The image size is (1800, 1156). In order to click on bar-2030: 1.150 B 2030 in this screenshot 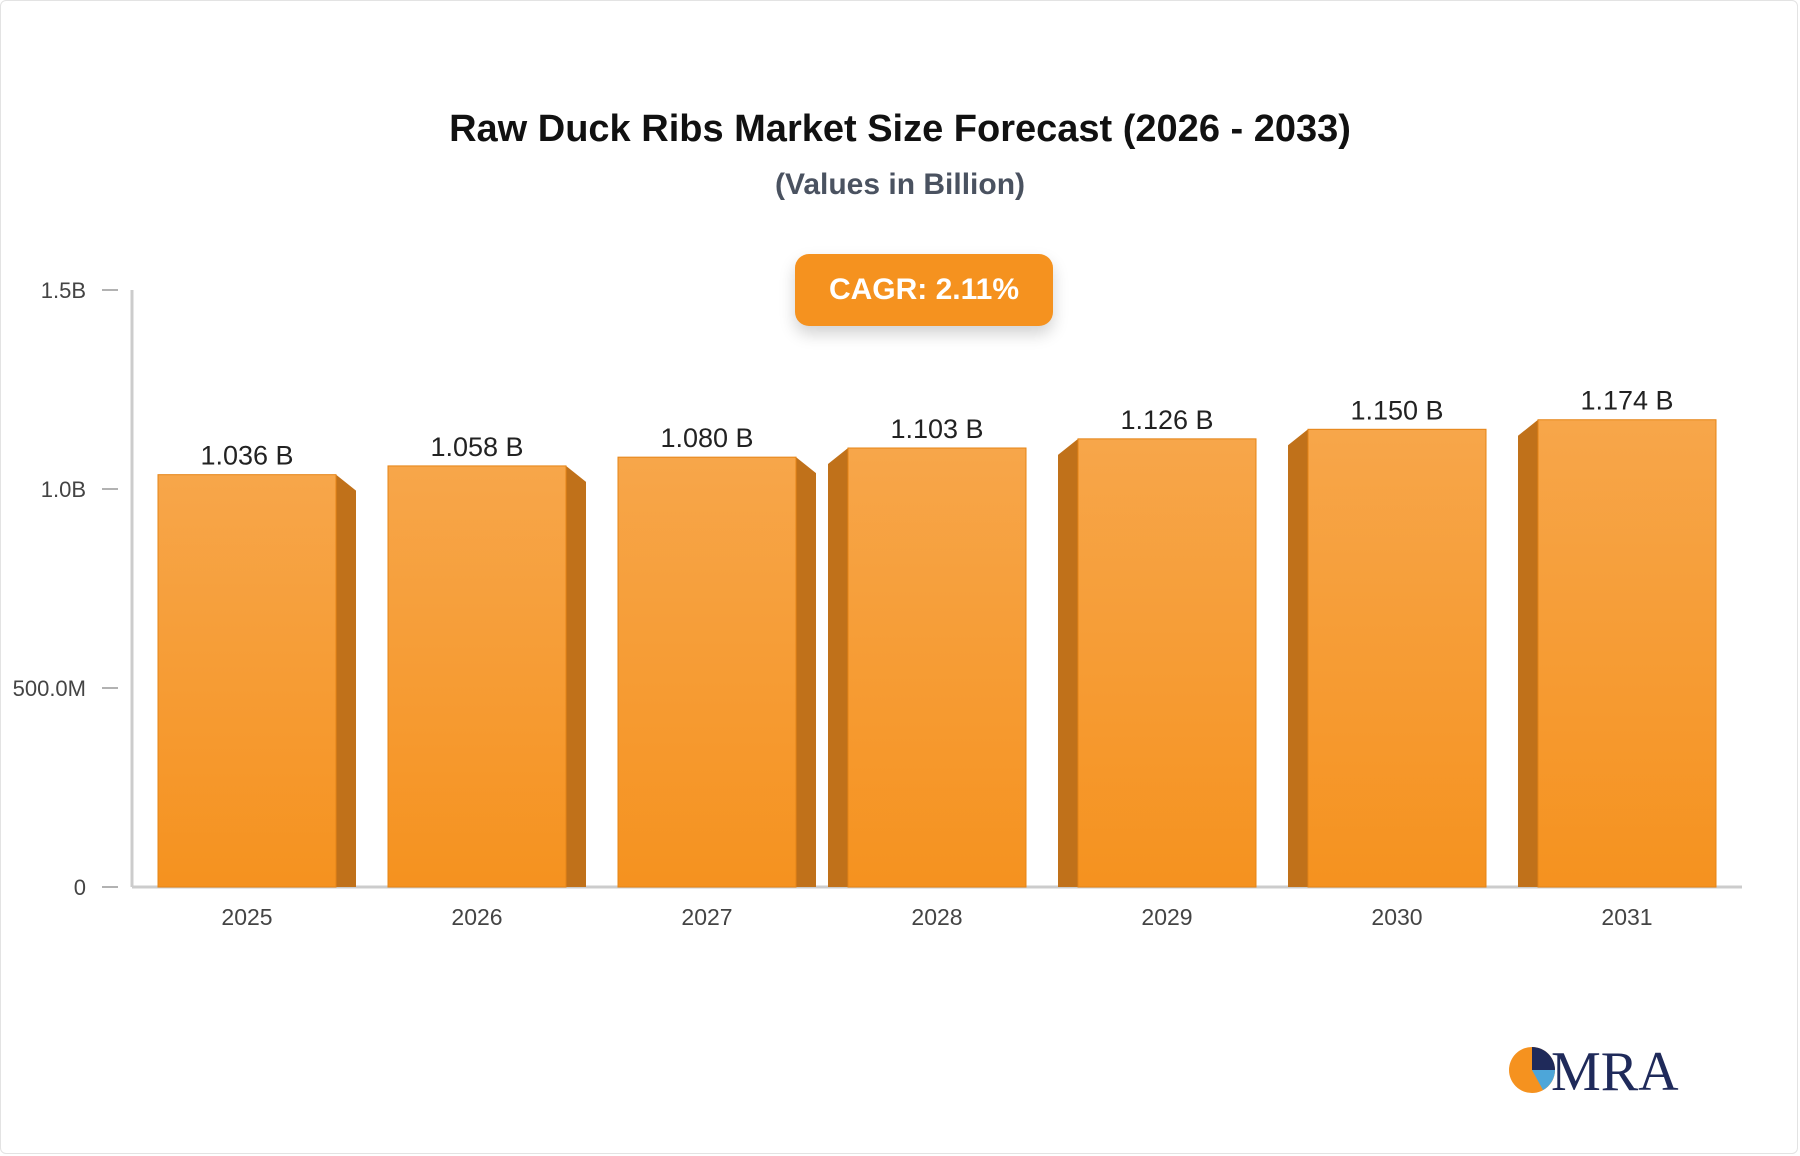, I will do `click(1387, 662)`.